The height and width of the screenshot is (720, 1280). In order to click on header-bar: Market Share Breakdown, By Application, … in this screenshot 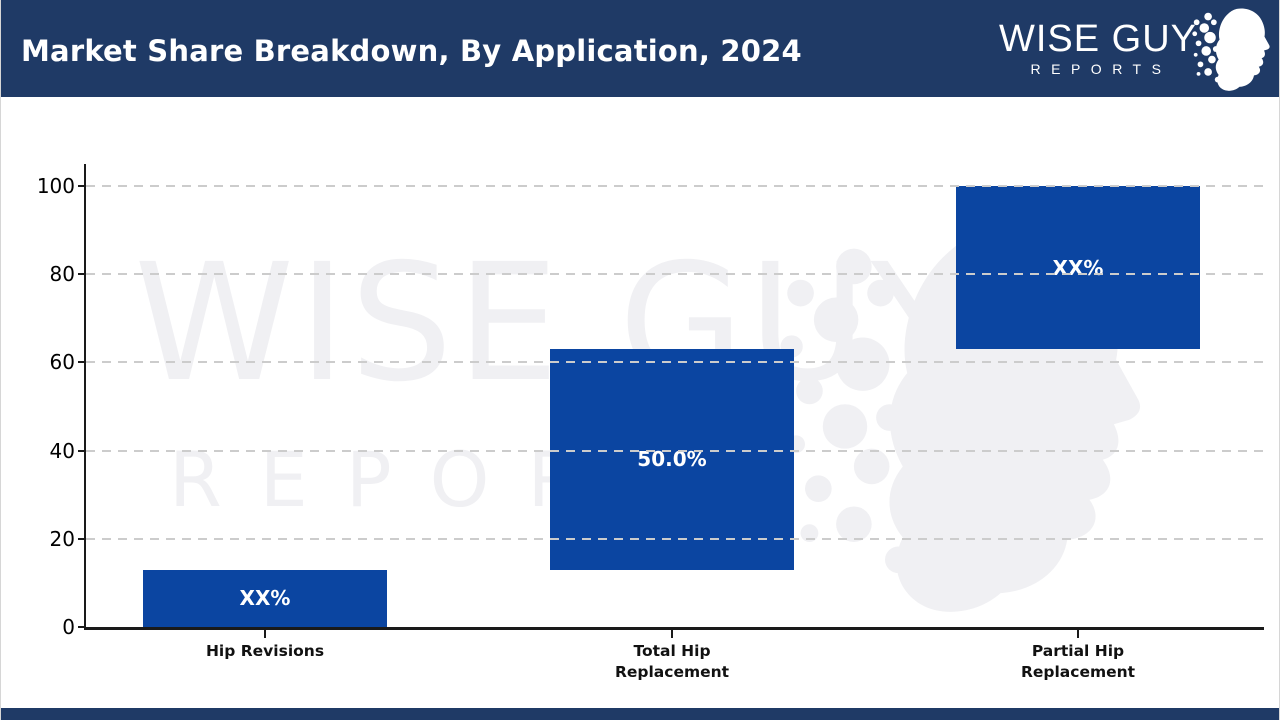, I will do `click(640, 48)`.